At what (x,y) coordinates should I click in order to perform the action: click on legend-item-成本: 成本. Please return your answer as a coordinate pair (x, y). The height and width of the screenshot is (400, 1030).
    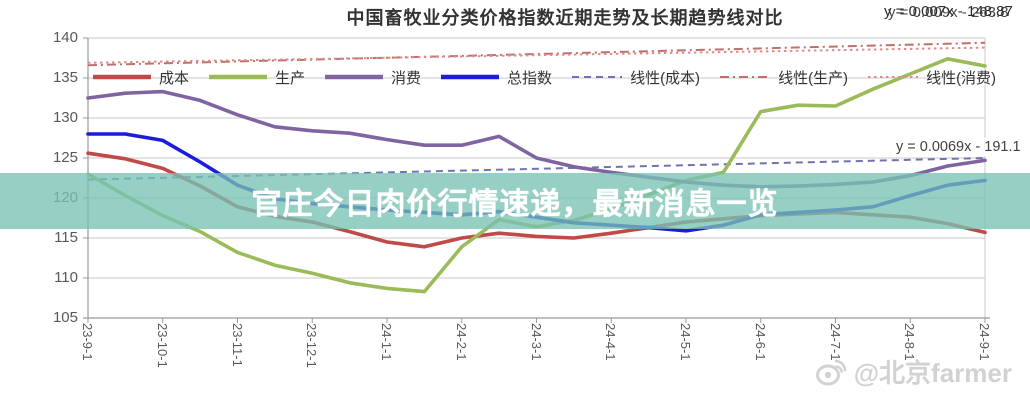
    Looking at the image, I should click on (140, 77).